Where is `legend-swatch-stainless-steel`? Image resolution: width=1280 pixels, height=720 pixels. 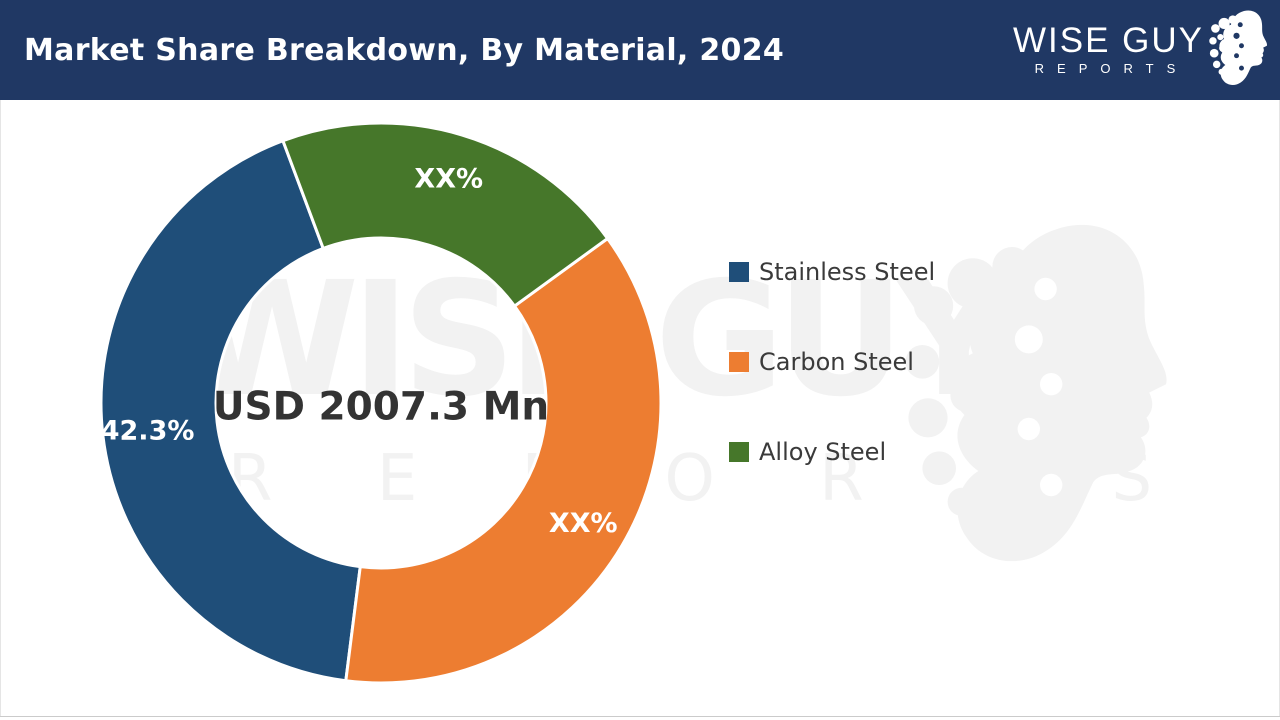
legend-swatch-stainless-steel is located at coordinates (739, 272).